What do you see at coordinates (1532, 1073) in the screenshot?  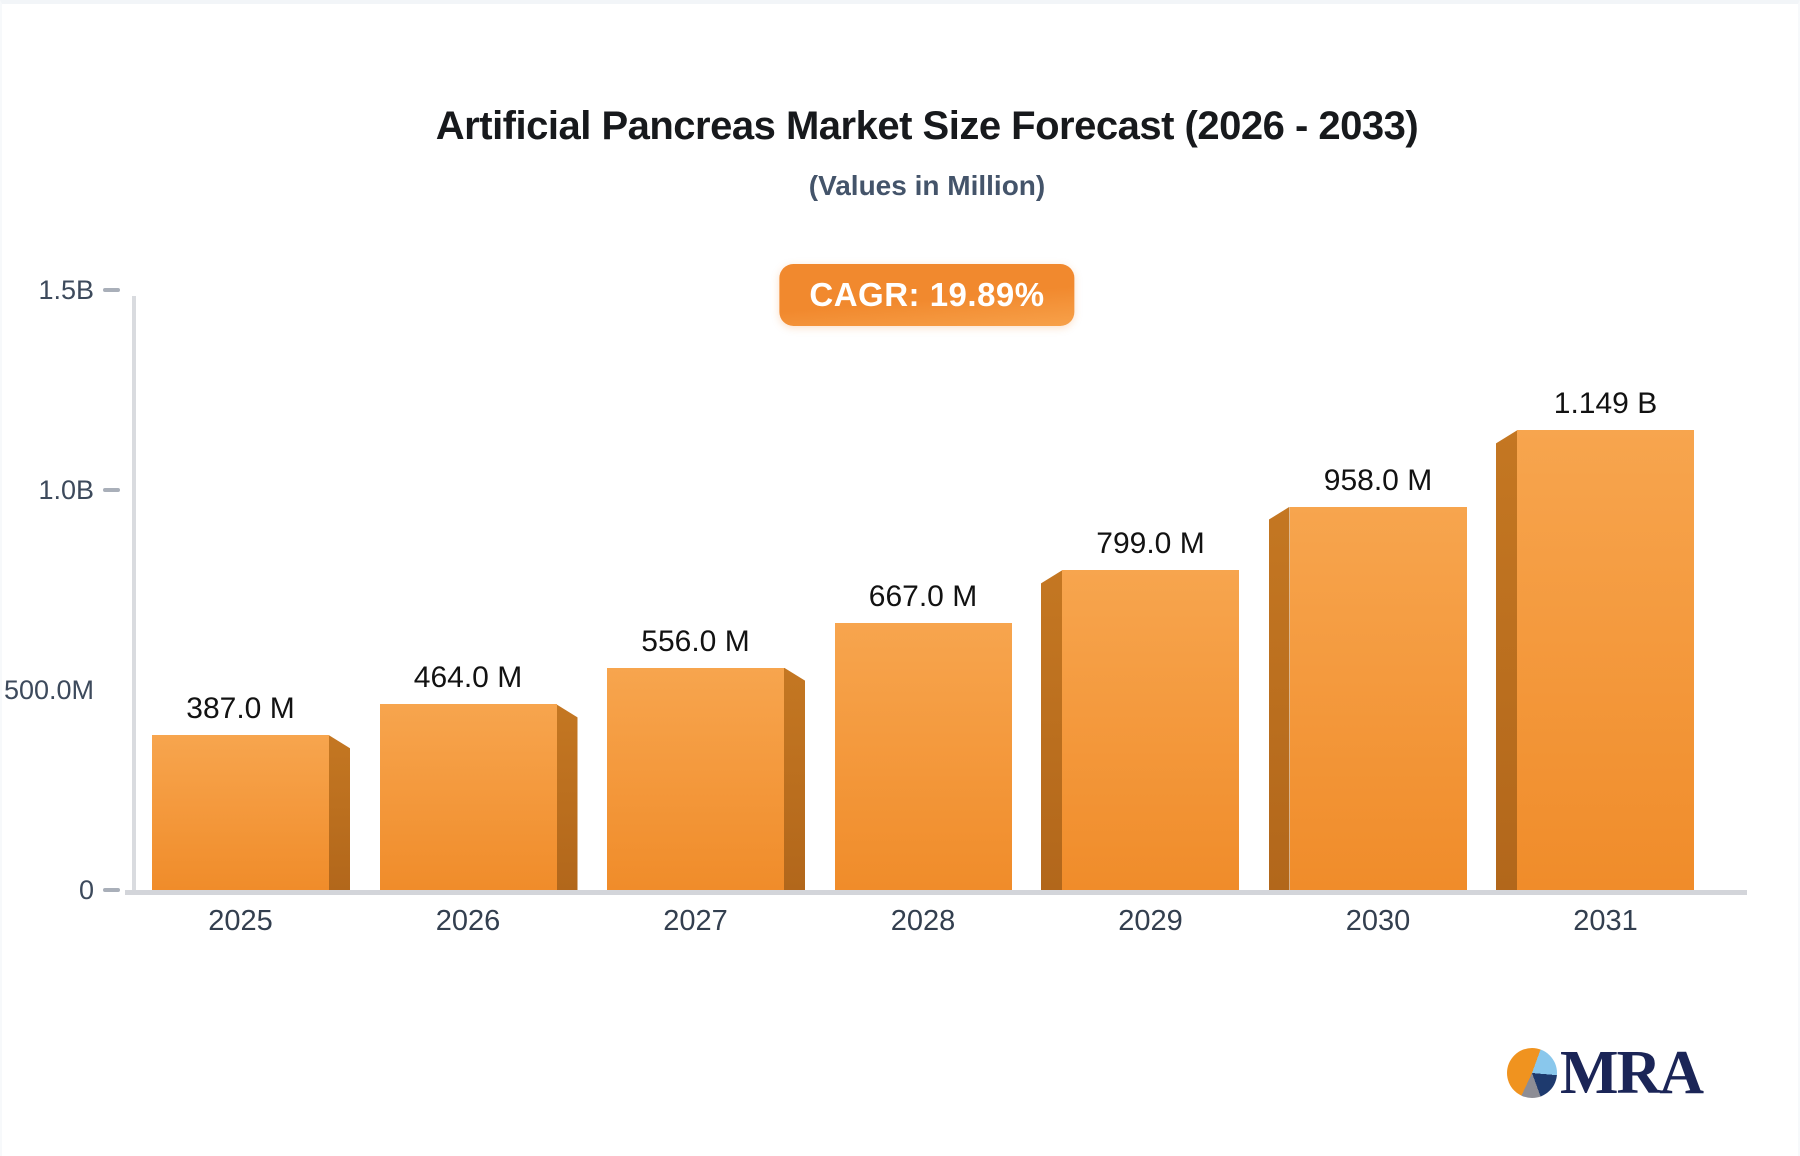 I see `logo-pie-icon` at bounding box center [1532, 1073].